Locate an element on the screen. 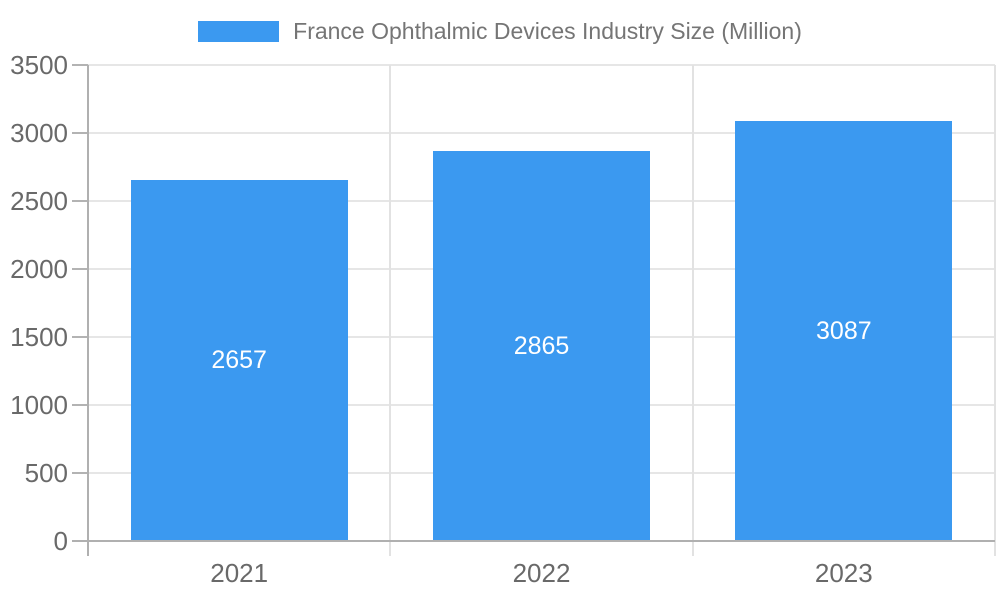  y-axis-label: 500 is located at coordinates (46, 473).